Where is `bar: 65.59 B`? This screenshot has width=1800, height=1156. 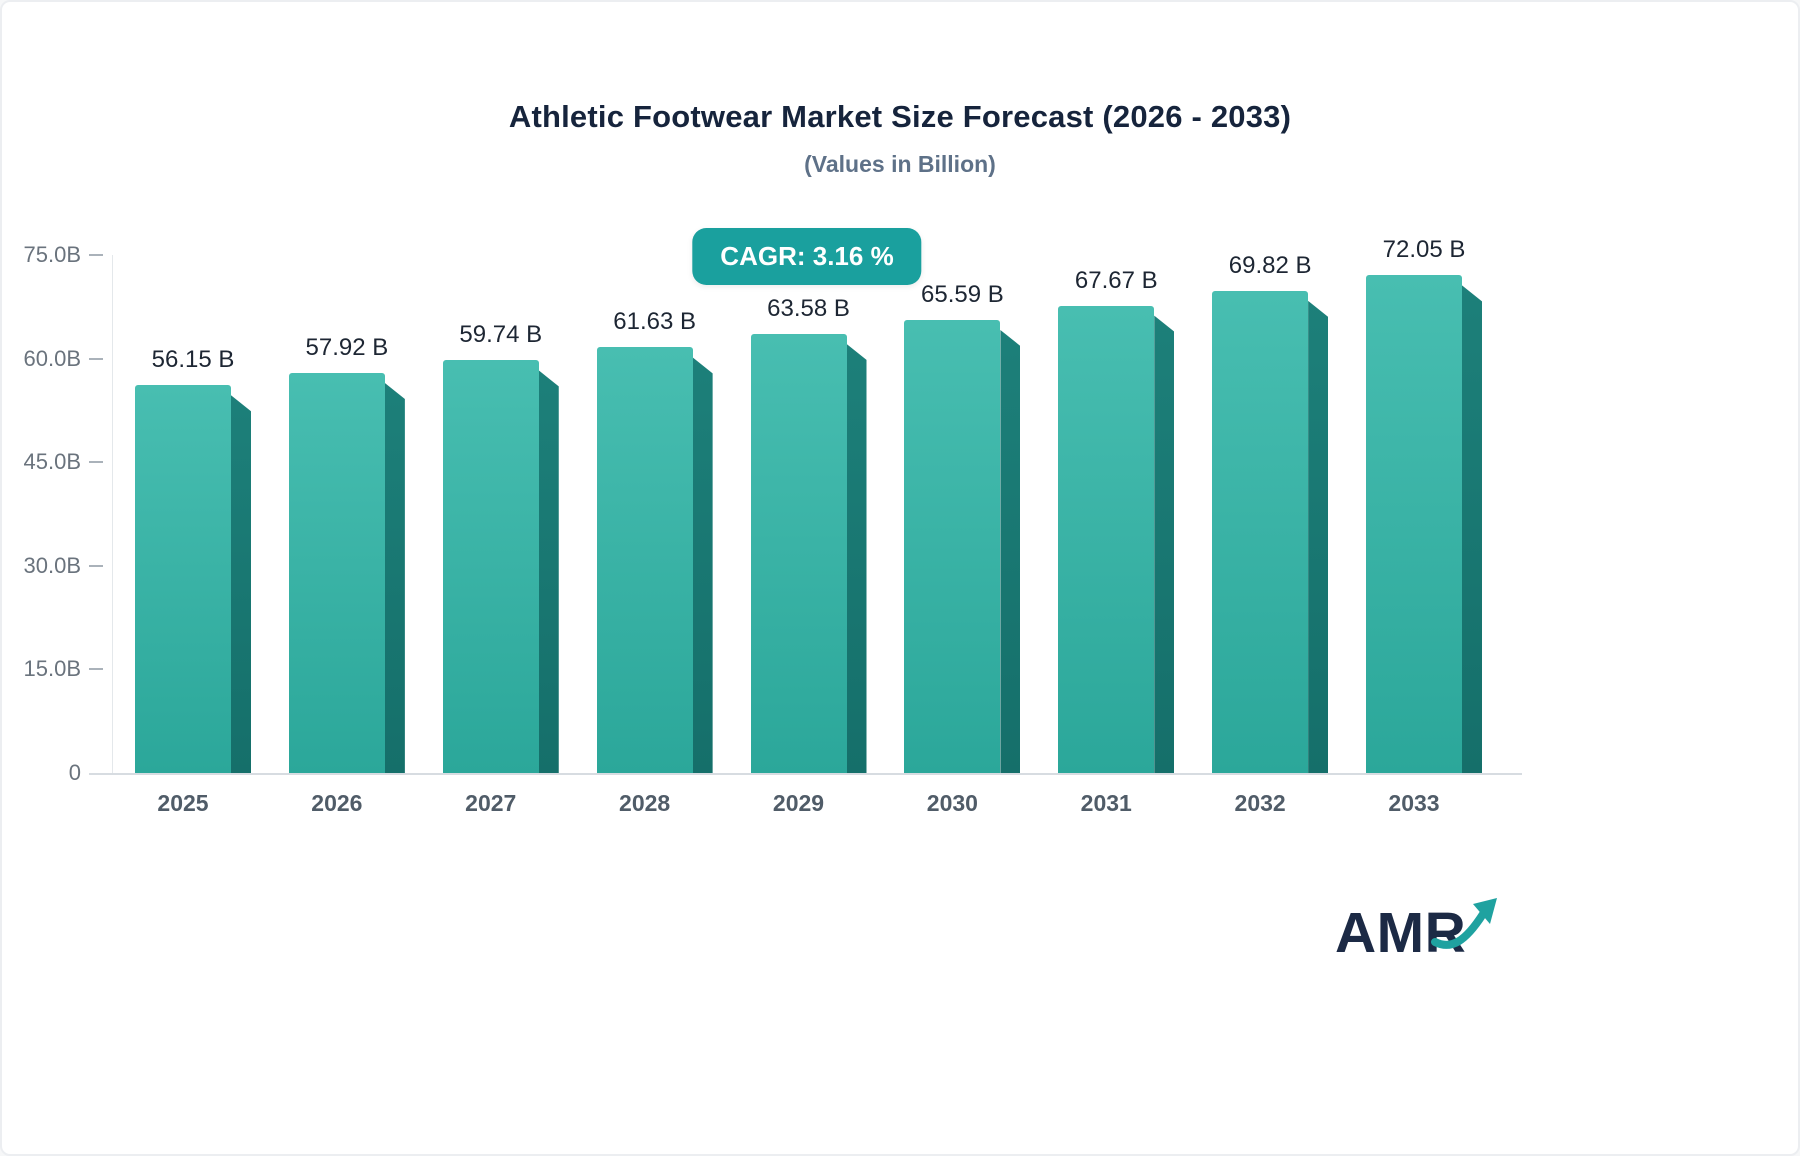 bar: 65.59 B is located at coordinates (962, 527).